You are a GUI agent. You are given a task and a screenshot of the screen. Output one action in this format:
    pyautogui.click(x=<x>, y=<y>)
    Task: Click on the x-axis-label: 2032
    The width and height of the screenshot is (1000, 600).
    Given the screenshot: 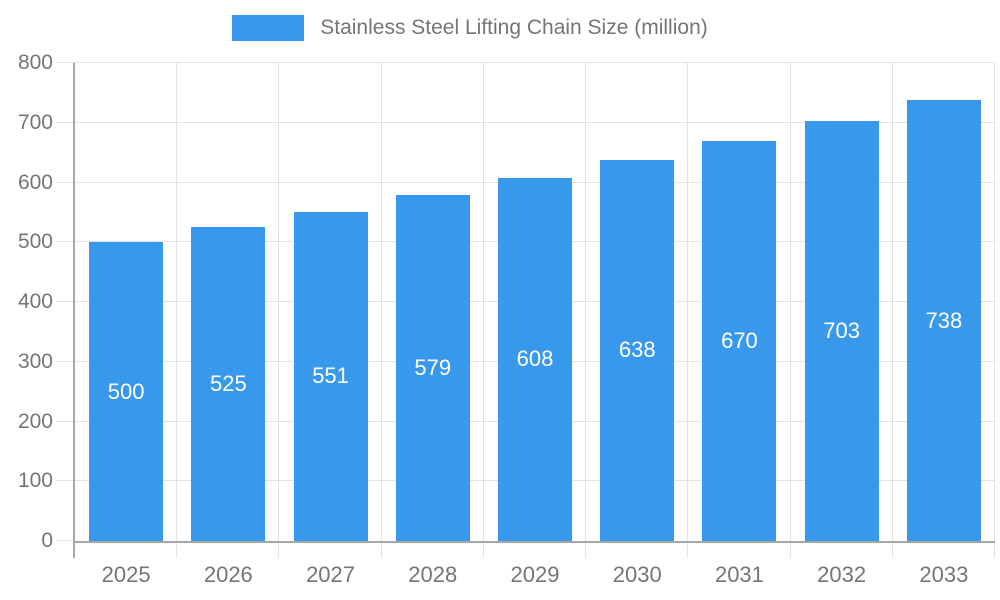 What is the action you would take?
    pyautogui.click(x=842, y=574)
    